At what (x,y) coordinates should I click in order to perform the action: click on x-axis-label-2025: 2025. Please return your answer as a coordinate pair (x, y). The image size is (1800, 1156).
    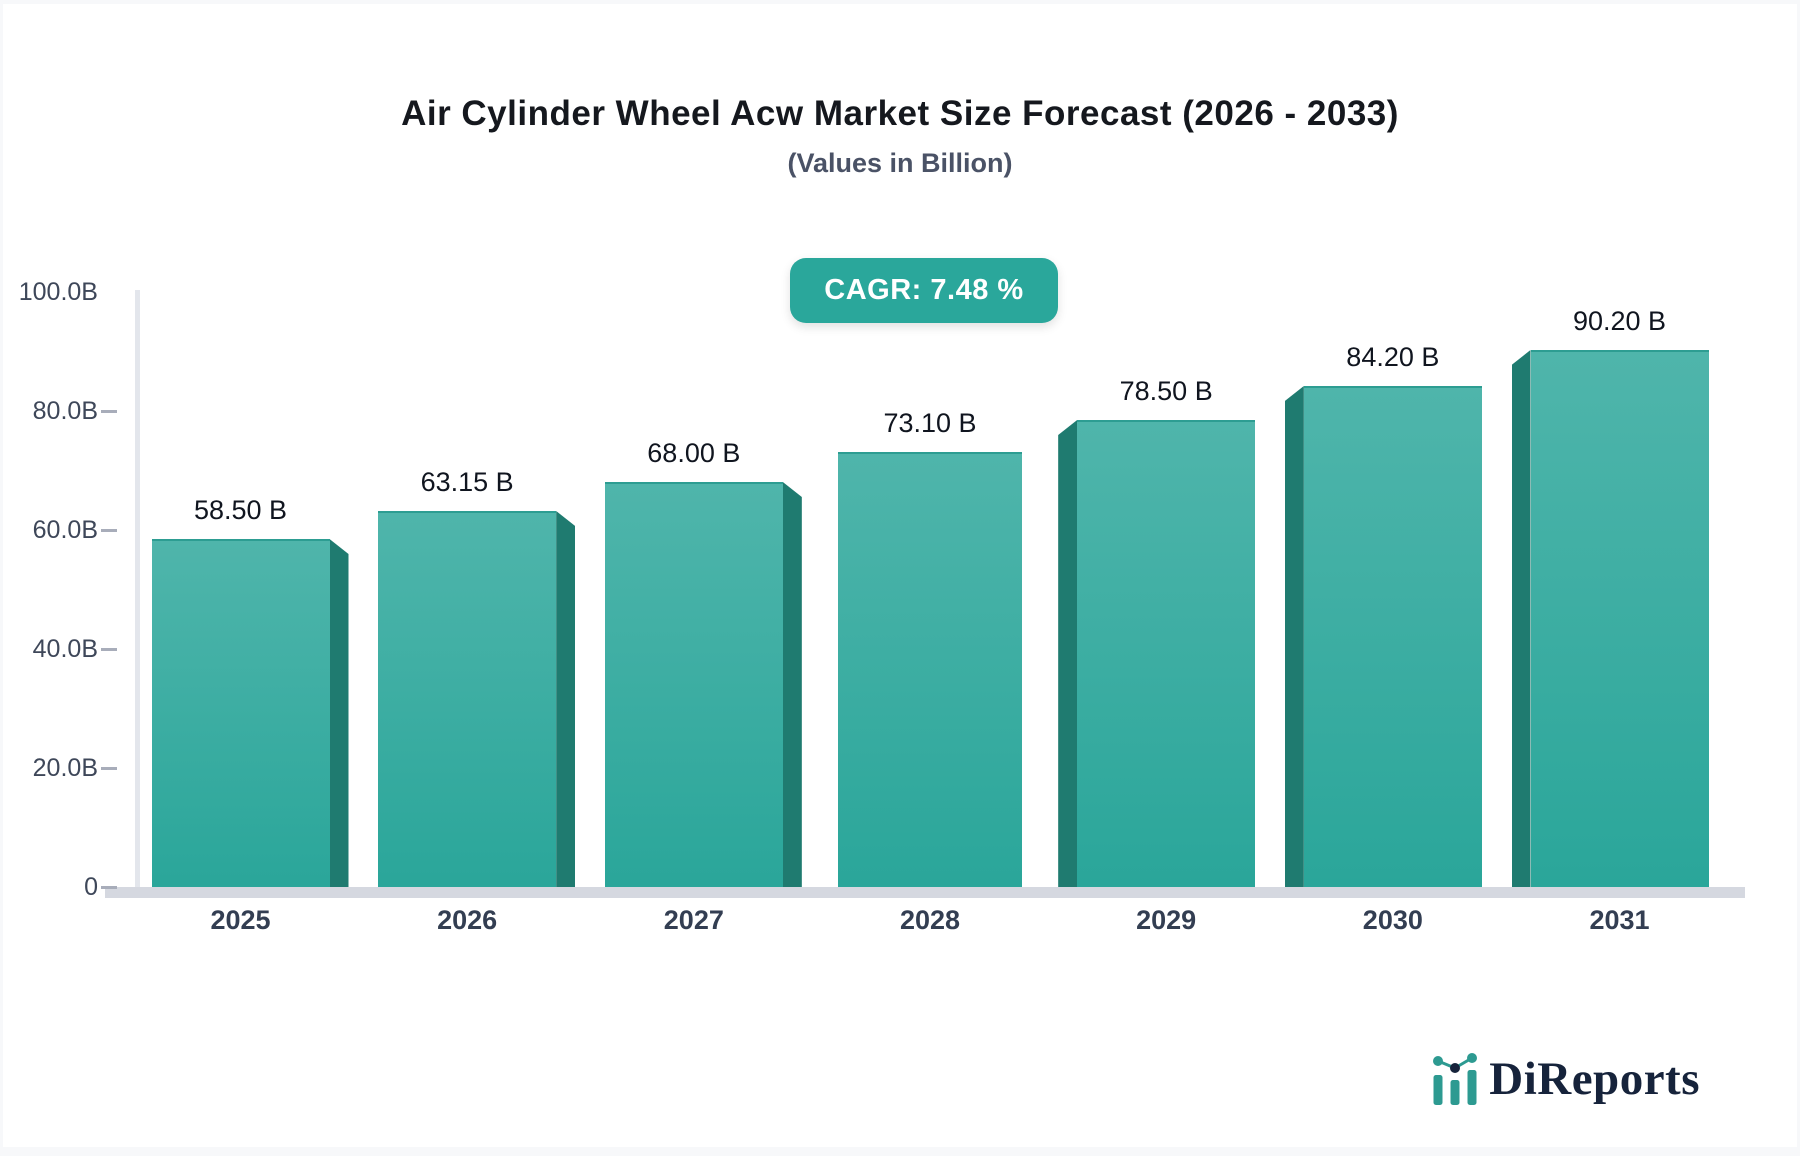
    Looking at the image, I should click on (240, 920).